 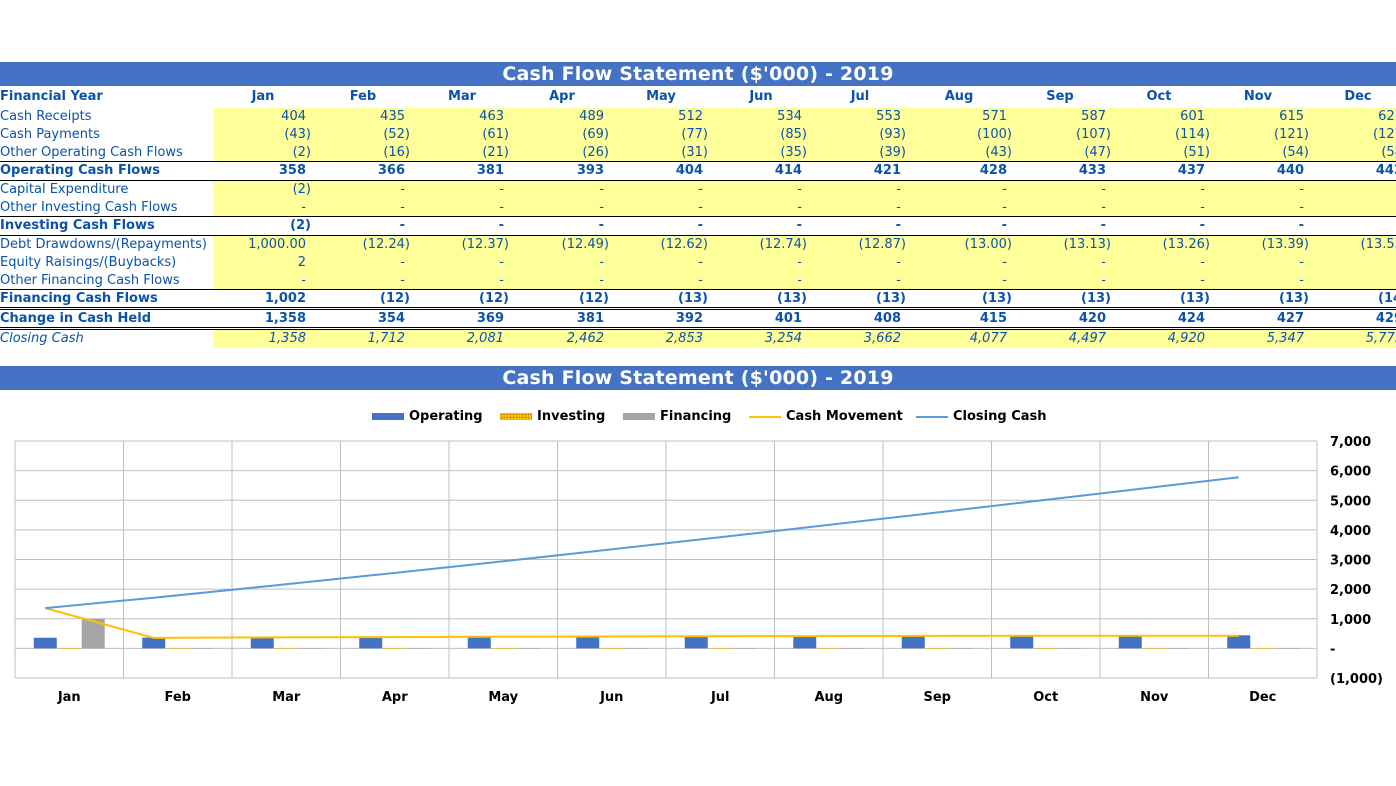 I want to click on cell-other-financing-oct: -, so click(x=1202, y=280).